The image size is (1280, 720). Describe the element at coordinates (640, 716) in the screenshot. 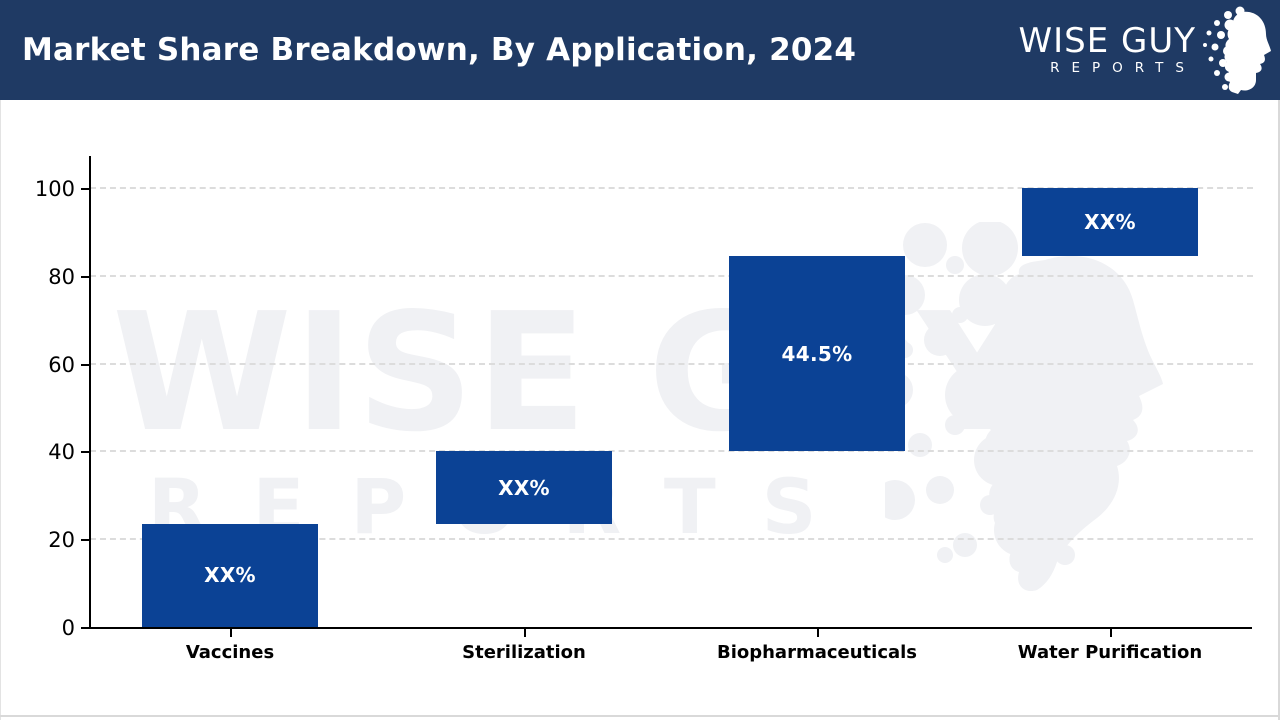

I see `bottom-border` at that location.